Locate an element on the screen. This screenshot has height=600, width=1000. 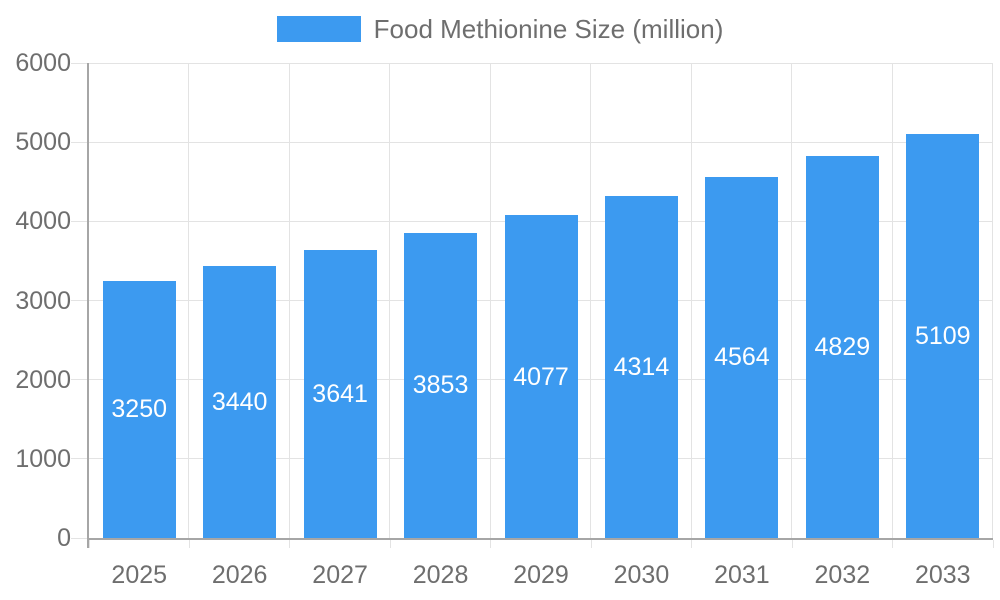
x-axis-tick-label: 2032 is located at coordinates (842, 575).